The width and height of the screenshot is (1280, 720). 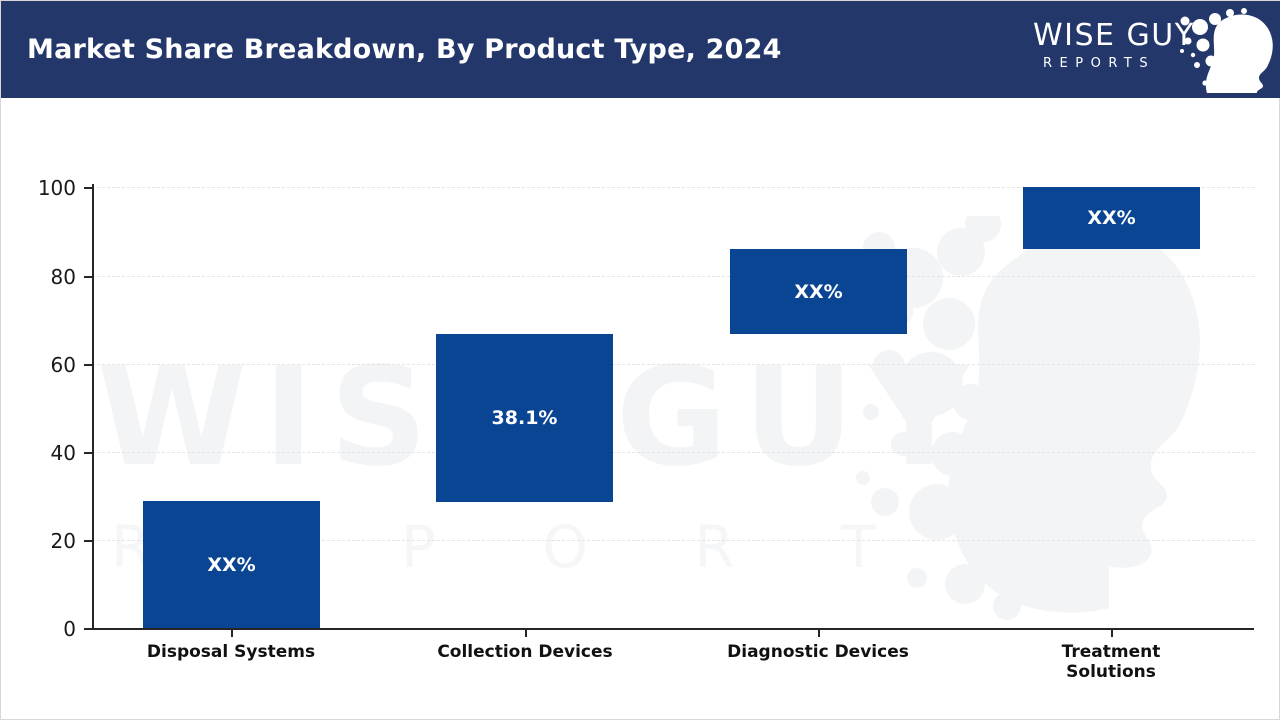 I want to click on x-axis-line, so click(x=673, y=629).